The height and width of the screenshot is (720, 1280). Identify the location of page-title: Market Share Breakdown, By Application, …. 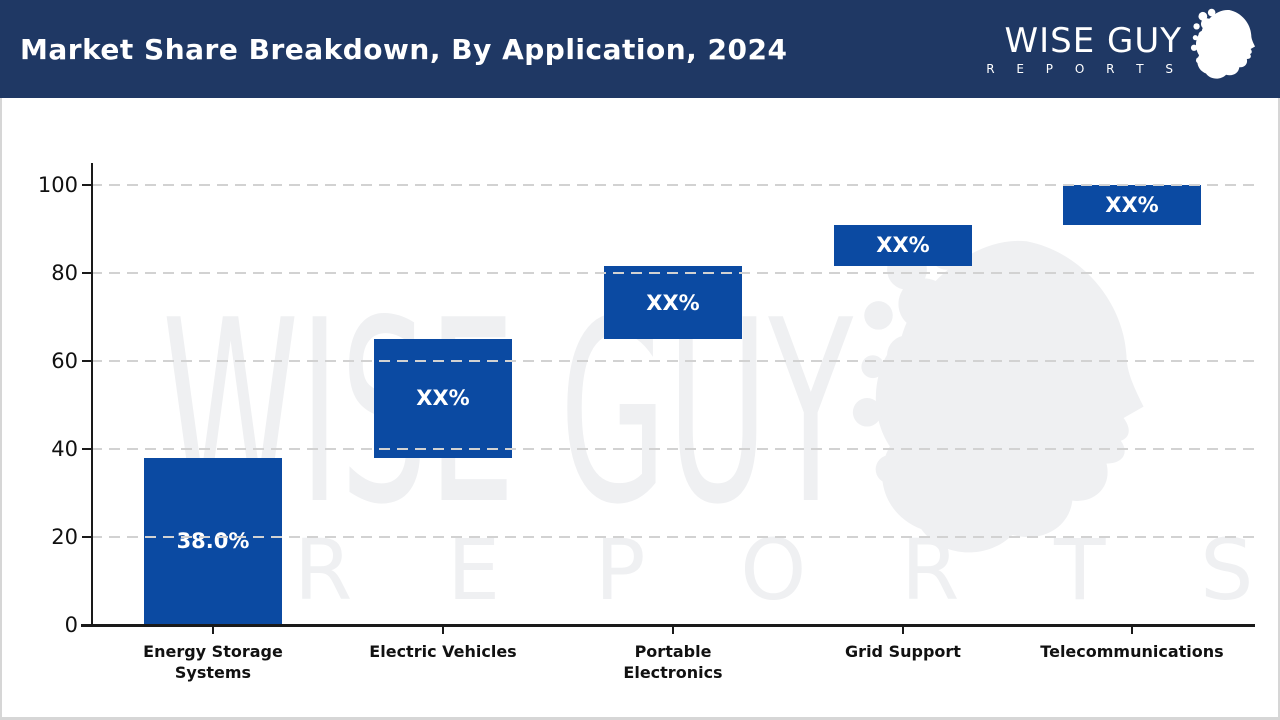
(404, 49).